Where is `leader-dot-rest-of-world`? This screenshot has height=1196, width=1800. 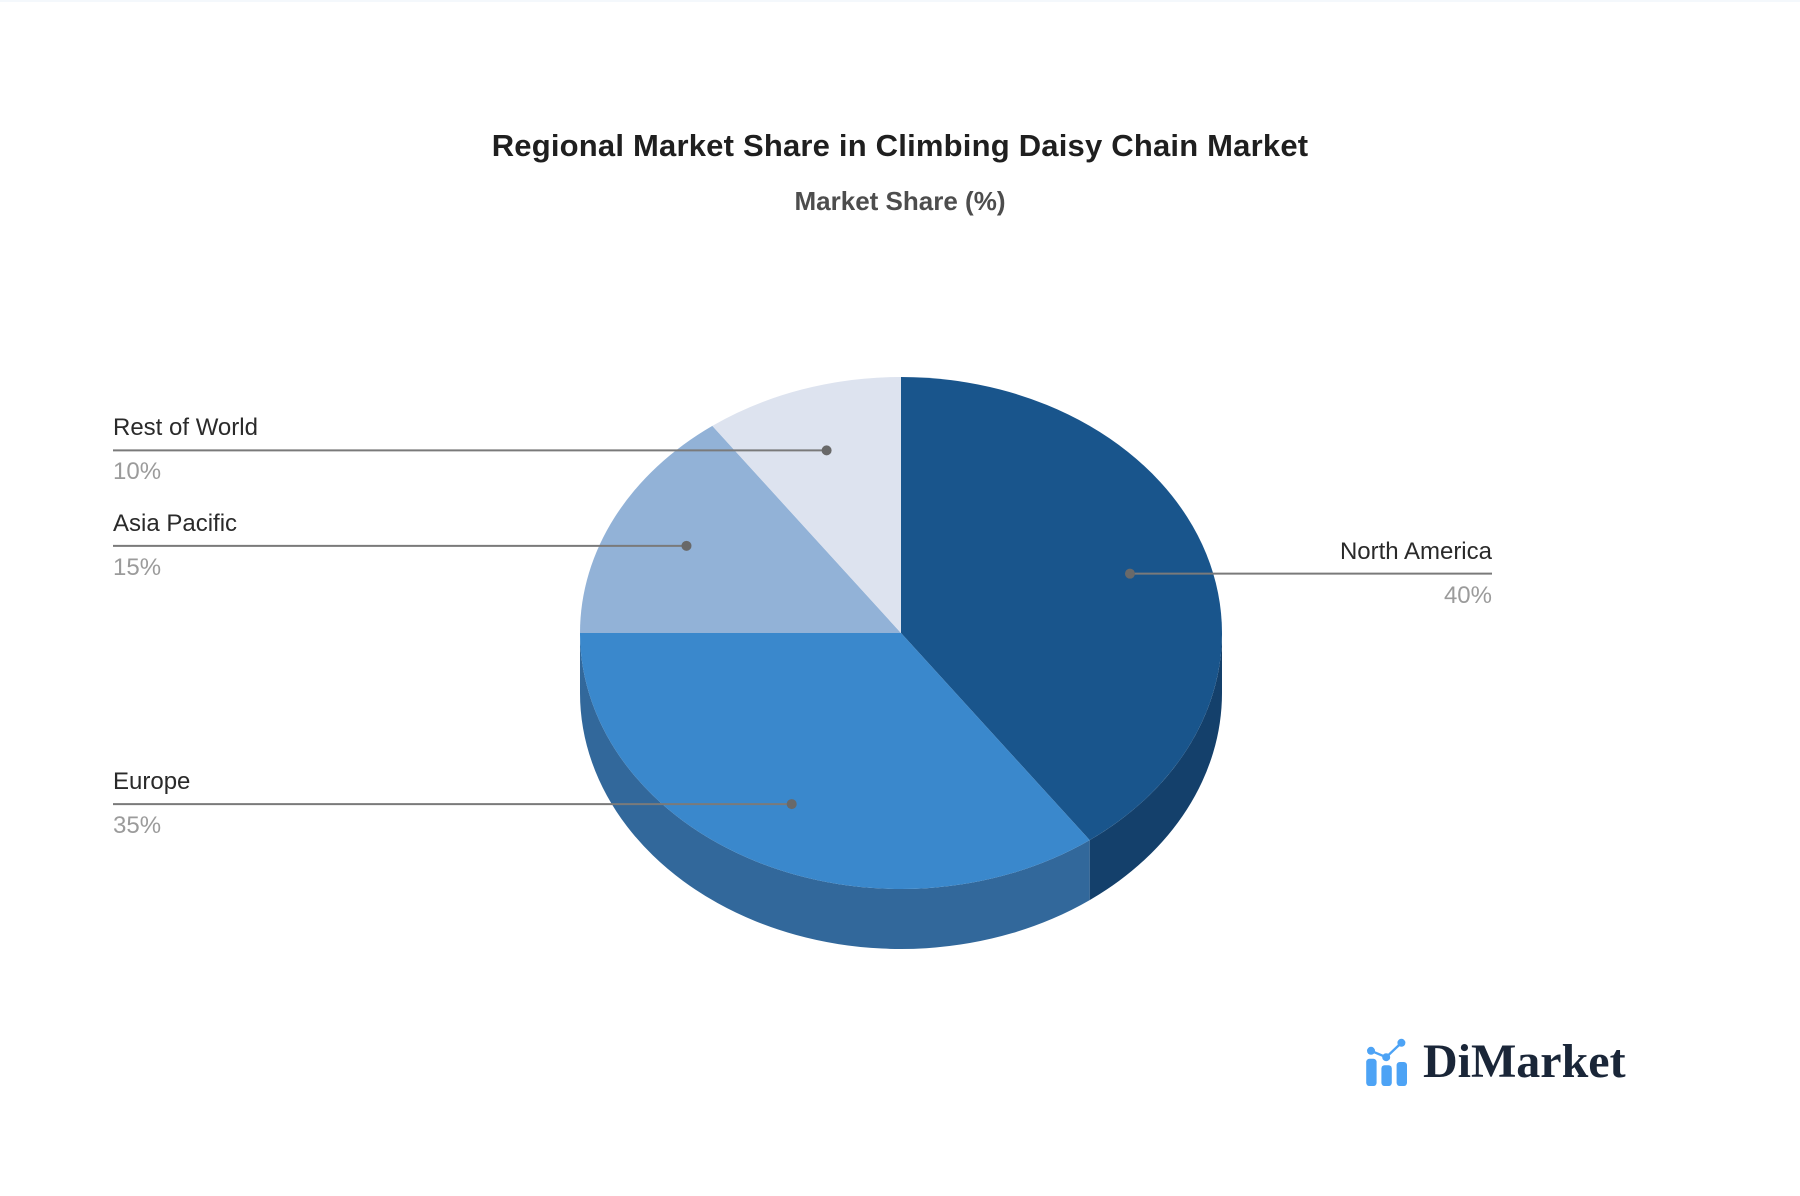
leader-dot-rest-of-world is located at coordinates (826, 450).